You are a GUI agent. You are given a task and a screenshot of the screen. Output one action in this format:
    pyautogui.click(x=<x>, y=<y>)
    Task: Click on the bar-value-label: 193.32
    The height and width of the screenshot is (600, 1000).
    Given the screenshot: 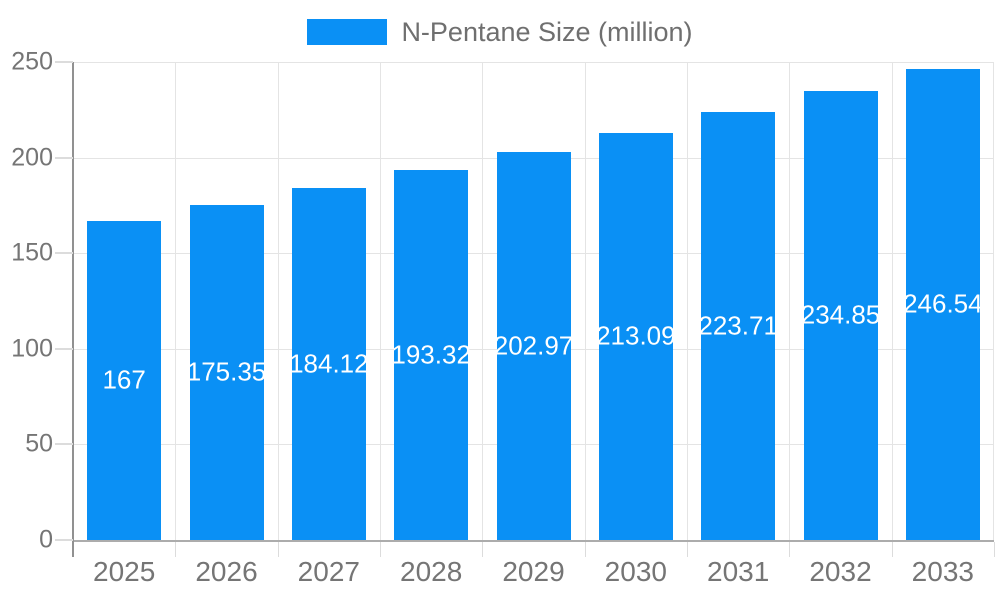 What is the action you would take?
    pyautogui.click(x=431, y=354)
    